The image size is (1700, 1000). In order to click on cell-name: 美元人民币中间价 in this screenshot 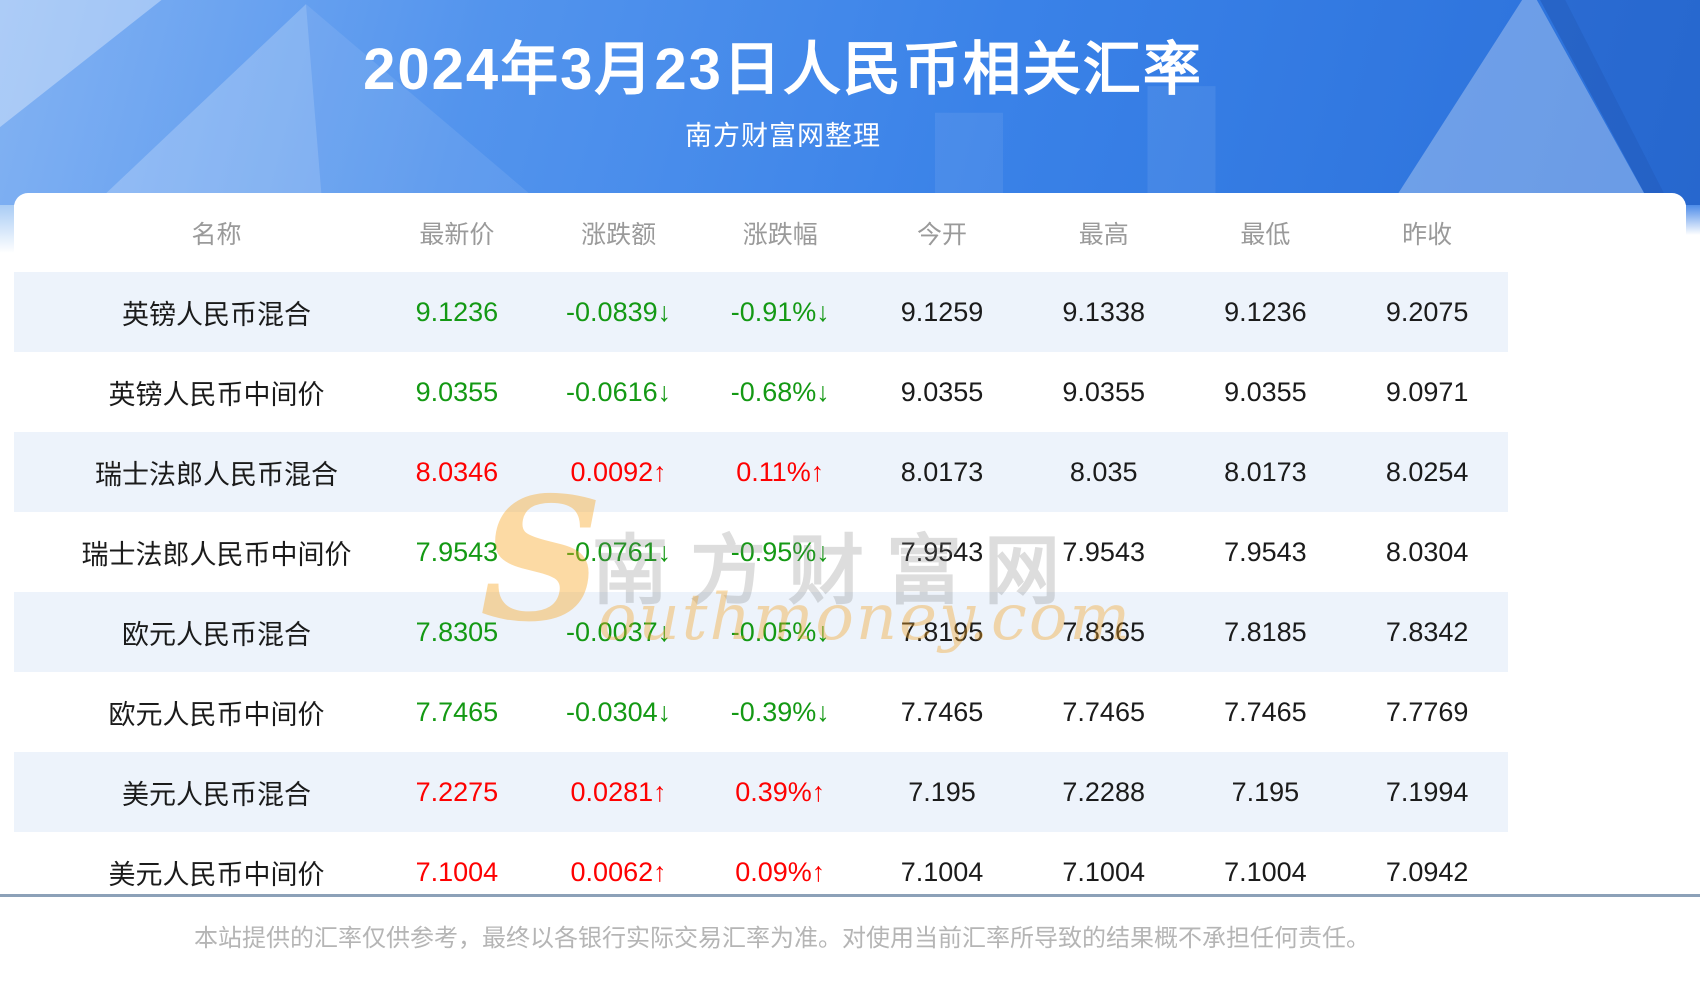, I will do `click(216, 874)`.